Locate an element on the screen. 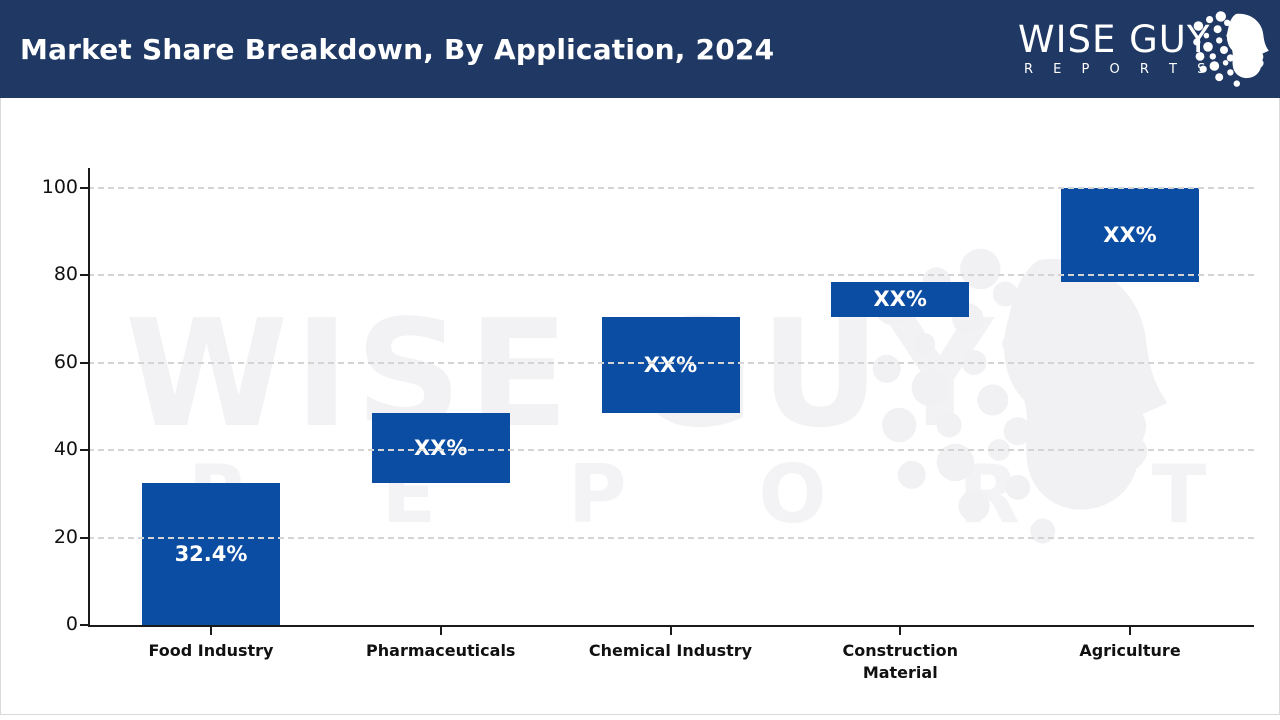 Image resolution: width=1280 pixels, height=720 pixels. y-tick-label-0: 0 is located at coordinates (71, 624).